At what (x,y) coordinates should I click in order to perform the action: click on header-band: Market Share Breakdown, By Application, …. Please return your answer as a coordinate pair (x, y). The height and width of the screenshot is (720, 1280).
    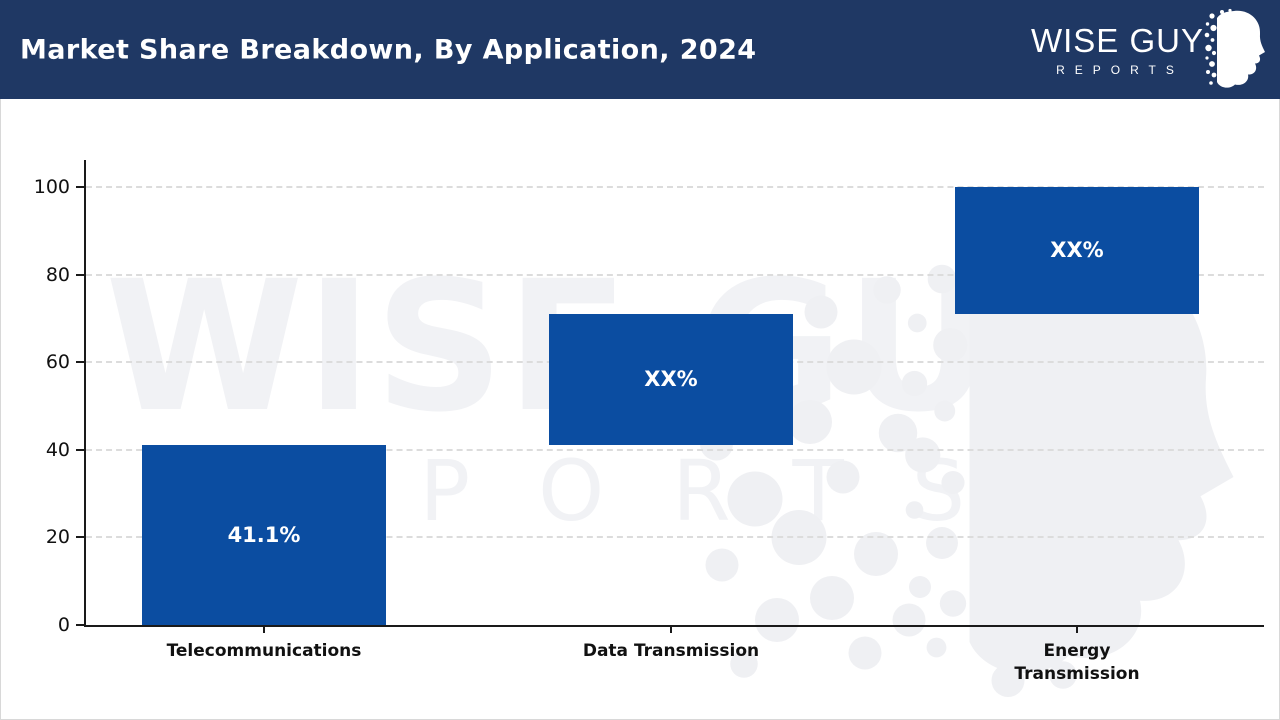
    Looking at the image, I should click on (640, 49).